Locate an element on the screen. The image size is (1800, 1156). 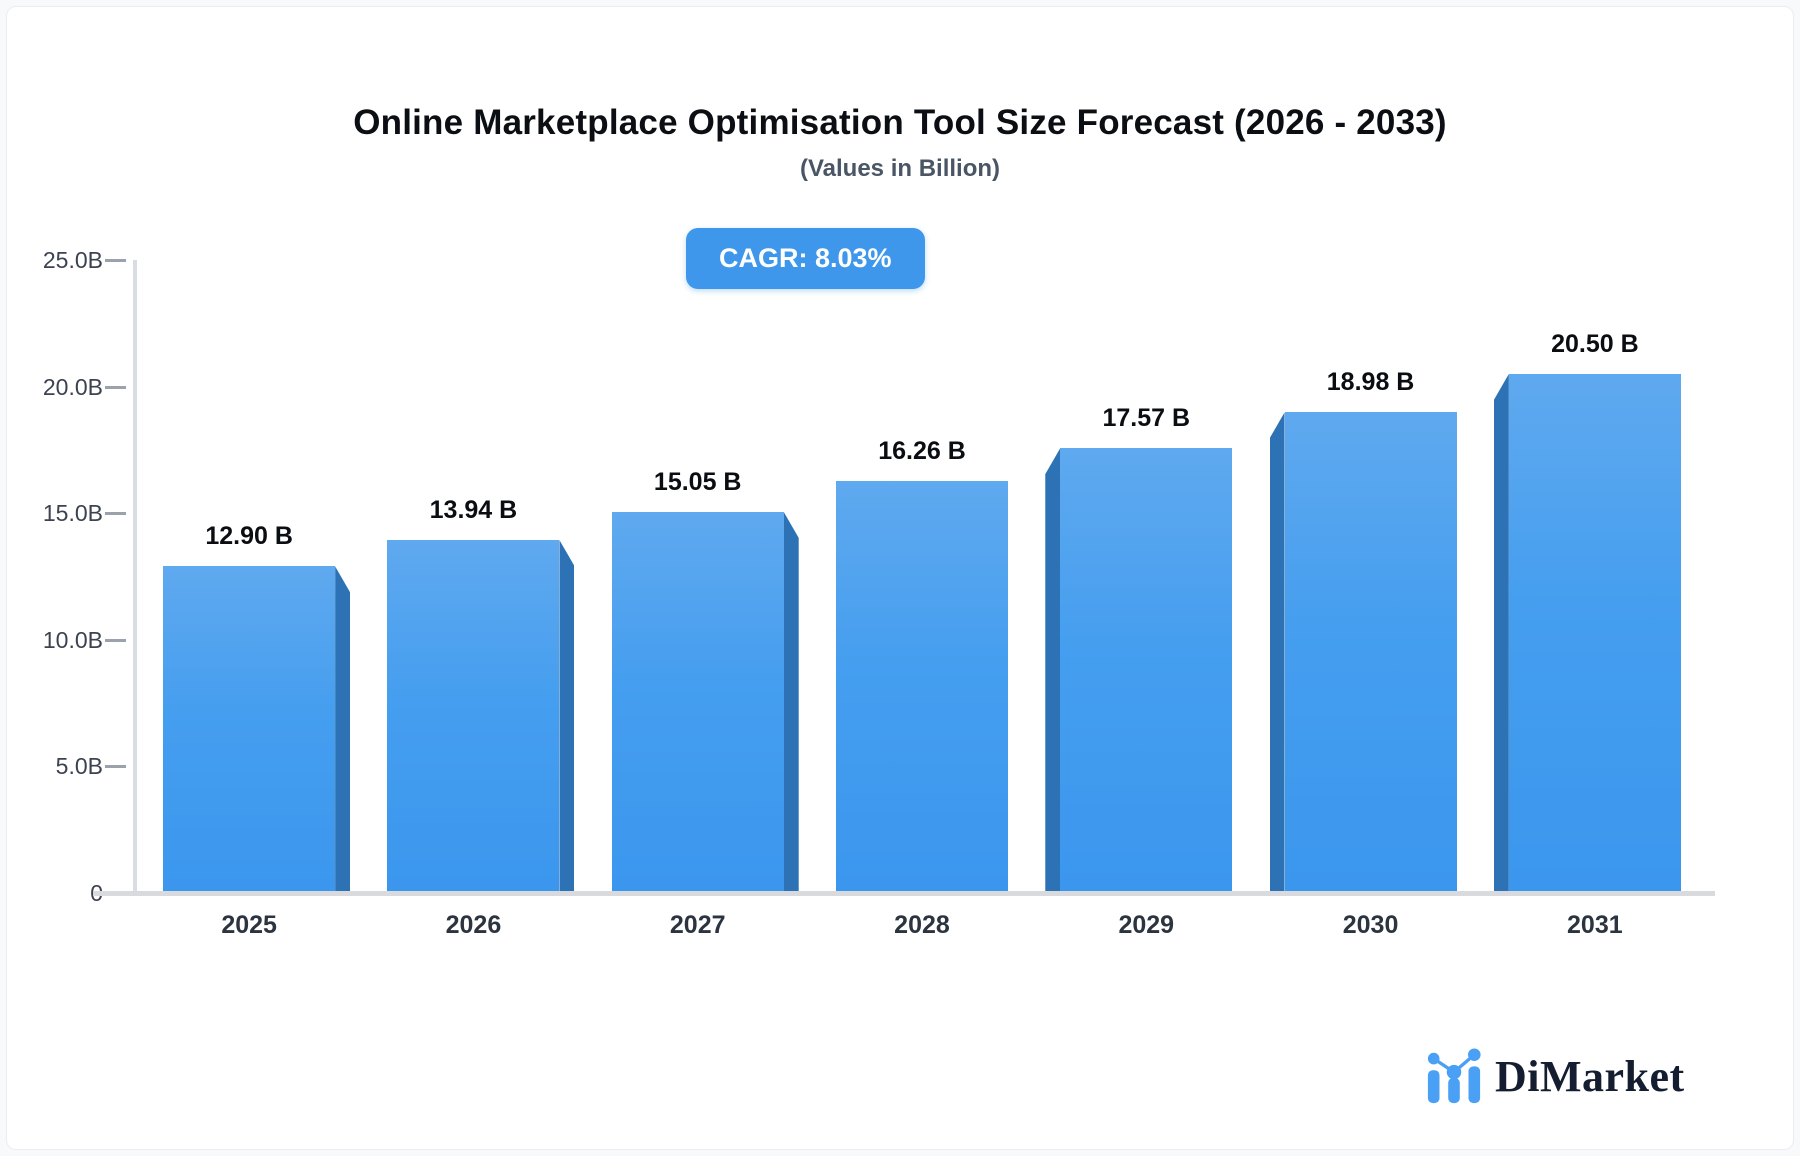
x-axis-line is located at coordinates (904, 893).